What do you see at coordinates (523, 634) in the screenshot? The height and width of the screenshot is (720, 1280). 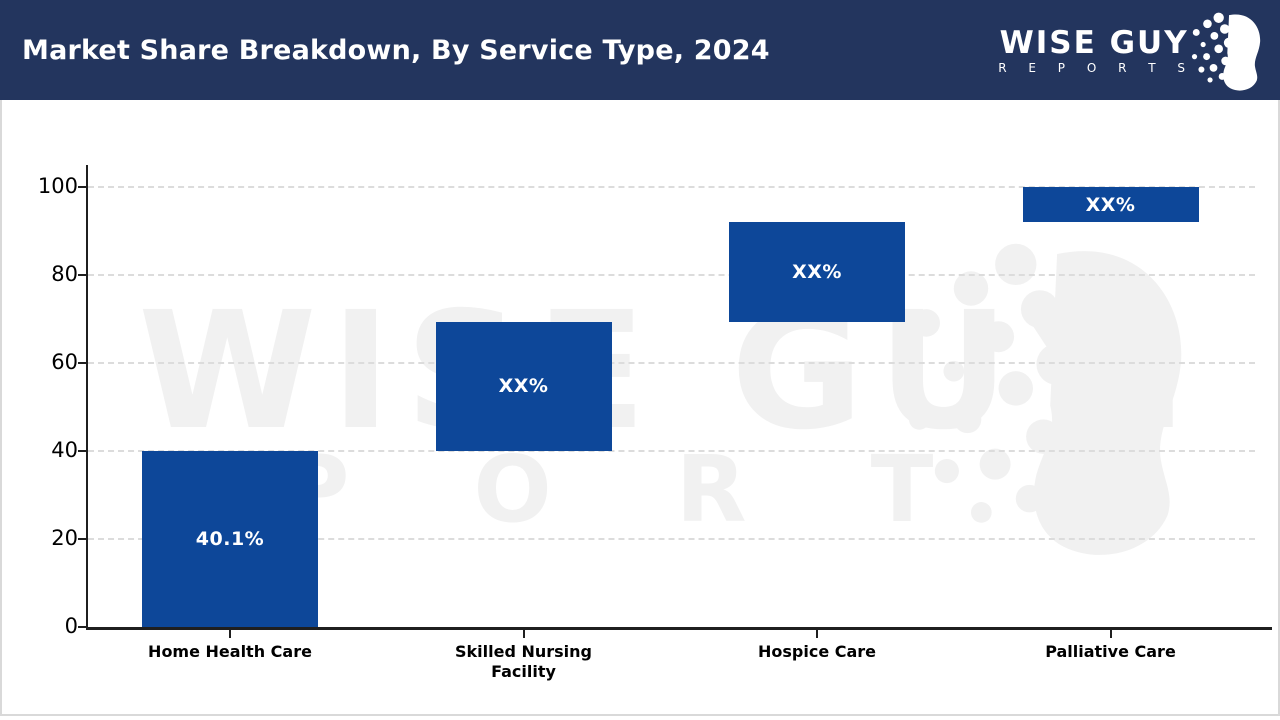 I see `x-tick-mark-skilled-nursing-facility` at bounding box center [523, 634].